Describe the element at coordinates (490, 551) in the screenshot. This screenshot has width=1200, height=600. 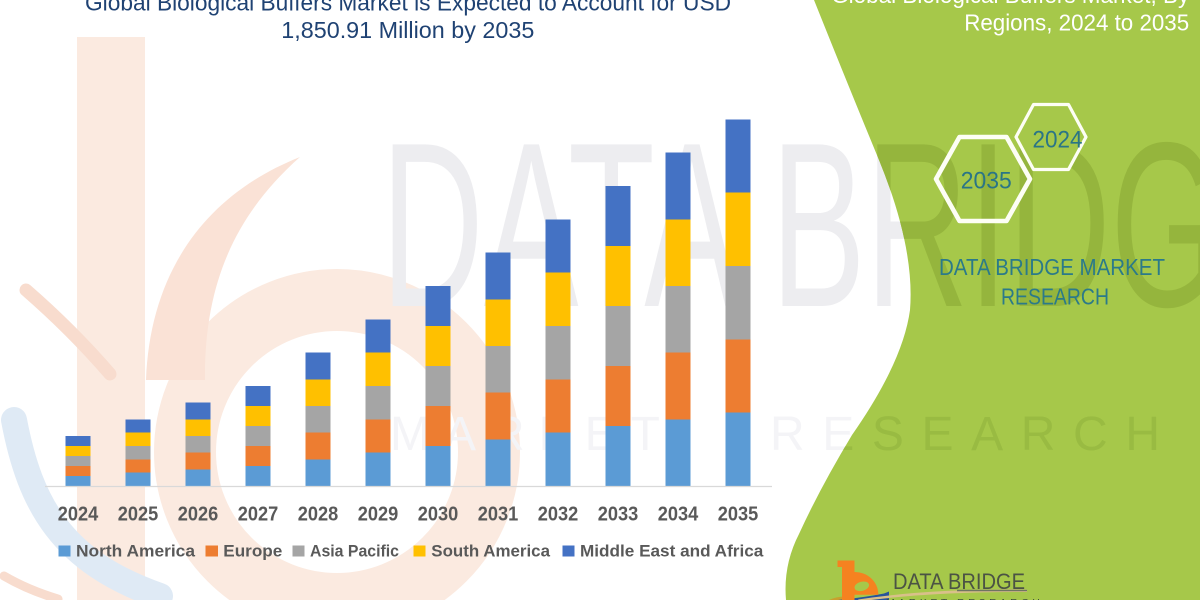
I see `svg-text: South America` at that location.